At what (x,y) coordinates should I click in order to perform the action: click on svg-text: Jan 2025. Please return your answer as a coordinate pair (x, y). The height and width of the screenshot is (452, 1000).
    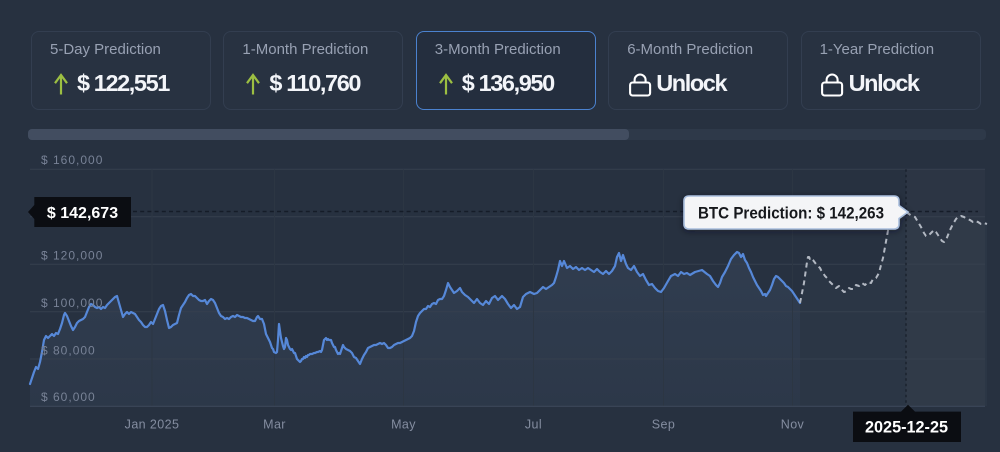
    Looking at the image, I should click on (152, 425).